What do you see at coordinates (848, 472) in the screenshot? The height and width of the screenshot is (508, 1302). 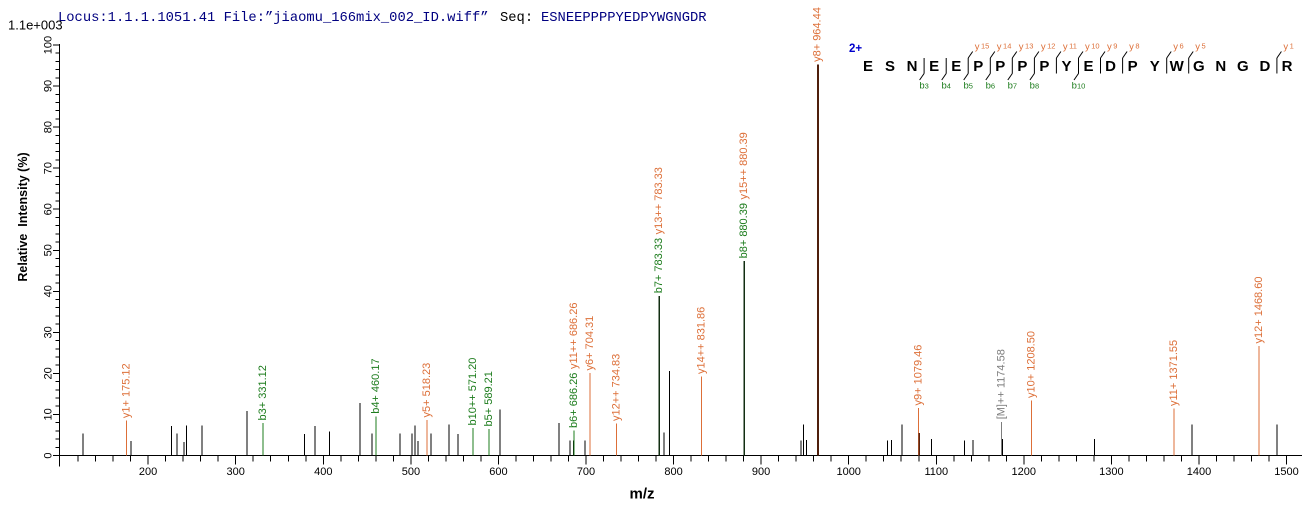 I see `svg-text: 1000` at bounding box center [848, 472].